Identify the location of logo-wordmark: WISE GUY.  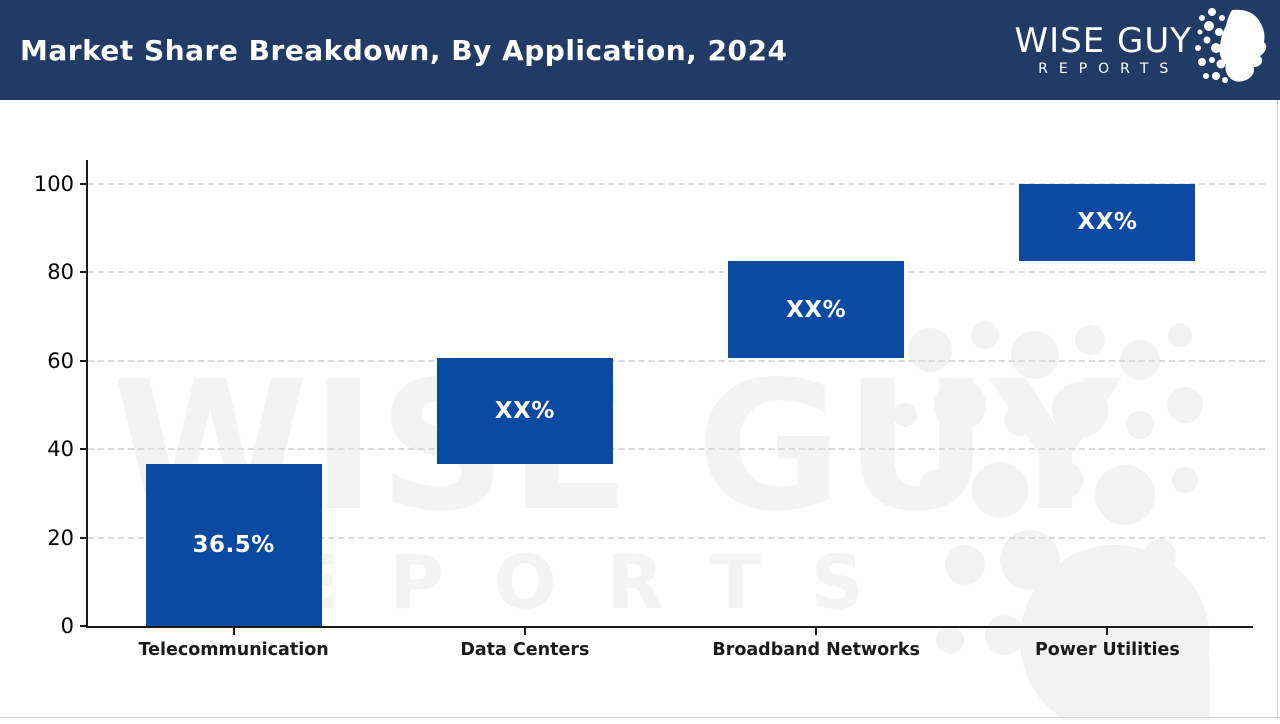
(1103, 40).